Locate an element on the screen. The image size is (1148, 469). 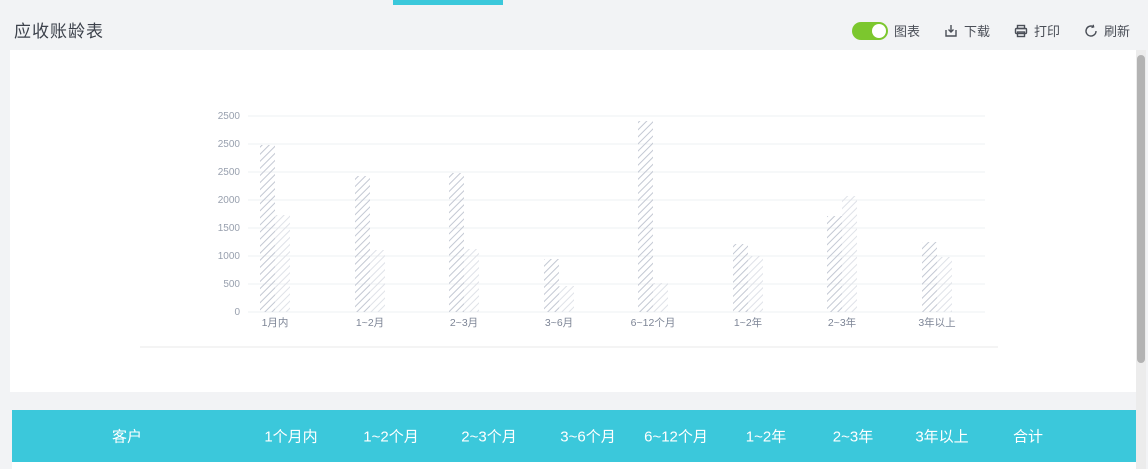
bar-series2-1月内 is located at coordinates (282, 263).